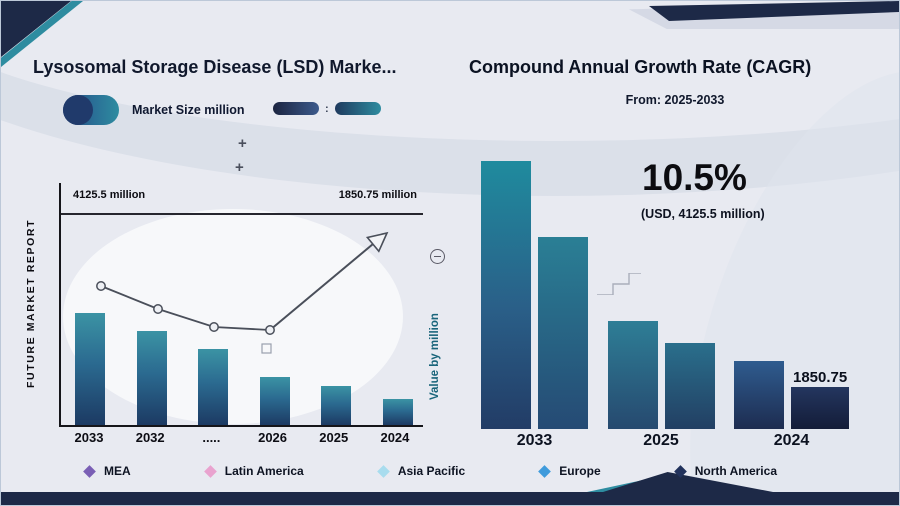  I want to click on market-size-bars, so click(244, 369).